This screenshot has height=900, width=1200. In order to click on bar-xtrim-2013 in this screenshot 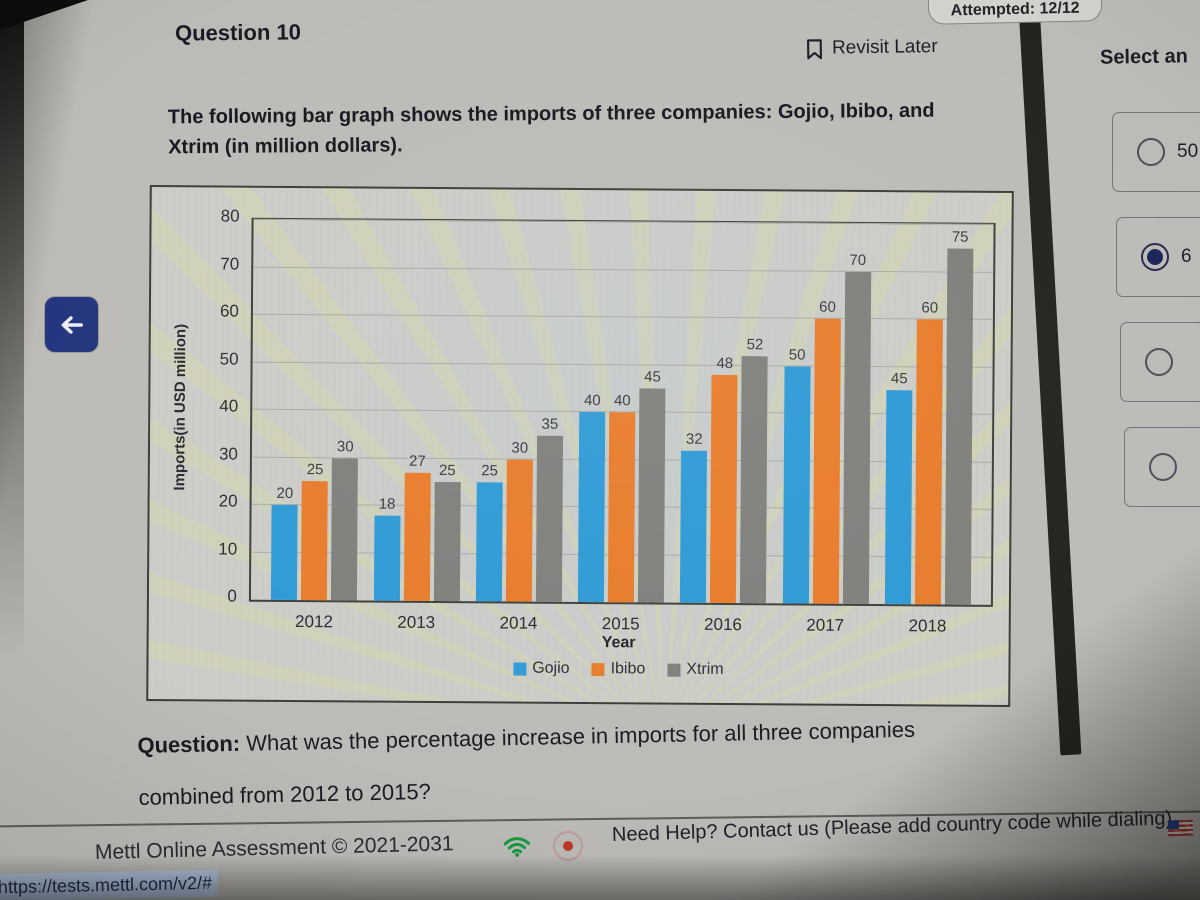, I will do `click(447, 542)`.